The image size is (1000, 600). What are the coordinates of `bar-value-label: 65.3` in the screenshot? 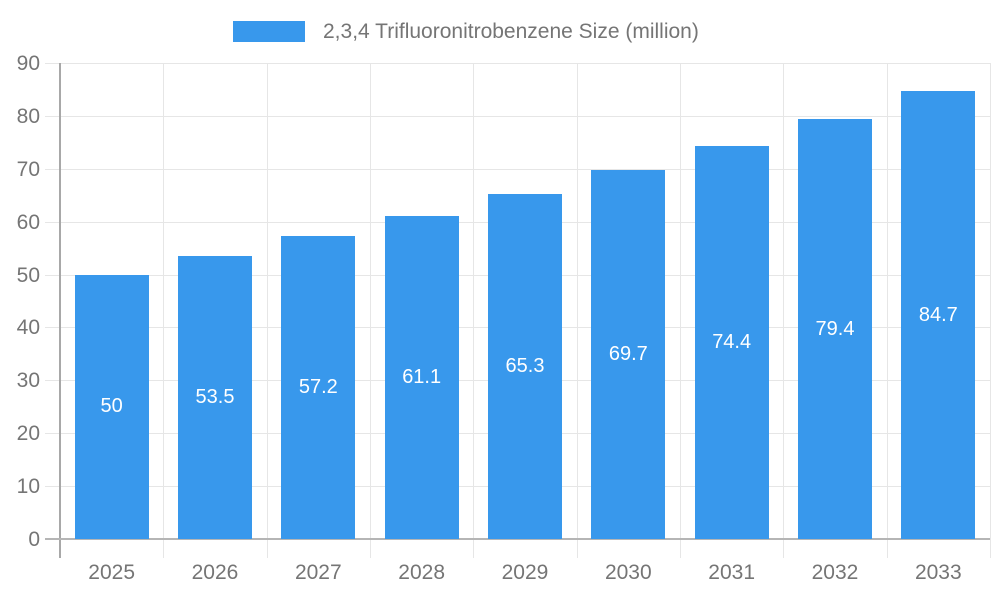 It's located at (525, 365).